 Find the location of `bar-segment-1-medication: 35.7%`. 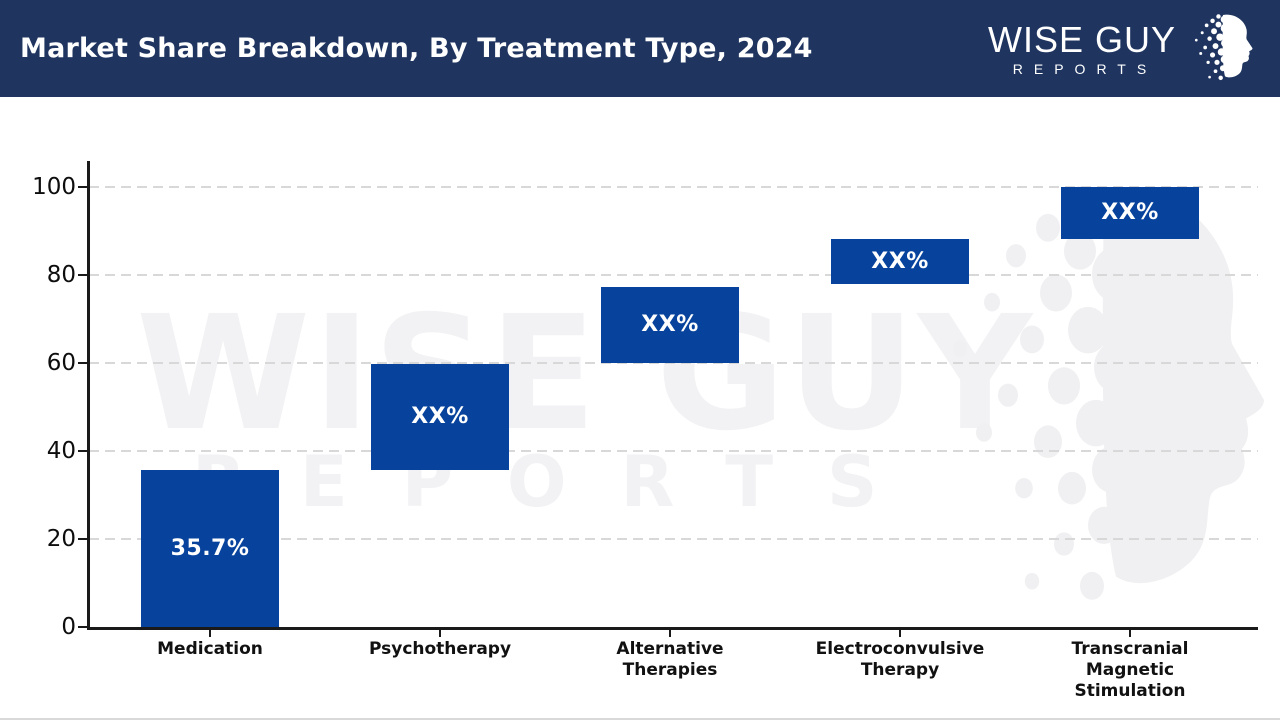

bar-segment-1-medication: 35.7% is located at coordinates (210, 548).